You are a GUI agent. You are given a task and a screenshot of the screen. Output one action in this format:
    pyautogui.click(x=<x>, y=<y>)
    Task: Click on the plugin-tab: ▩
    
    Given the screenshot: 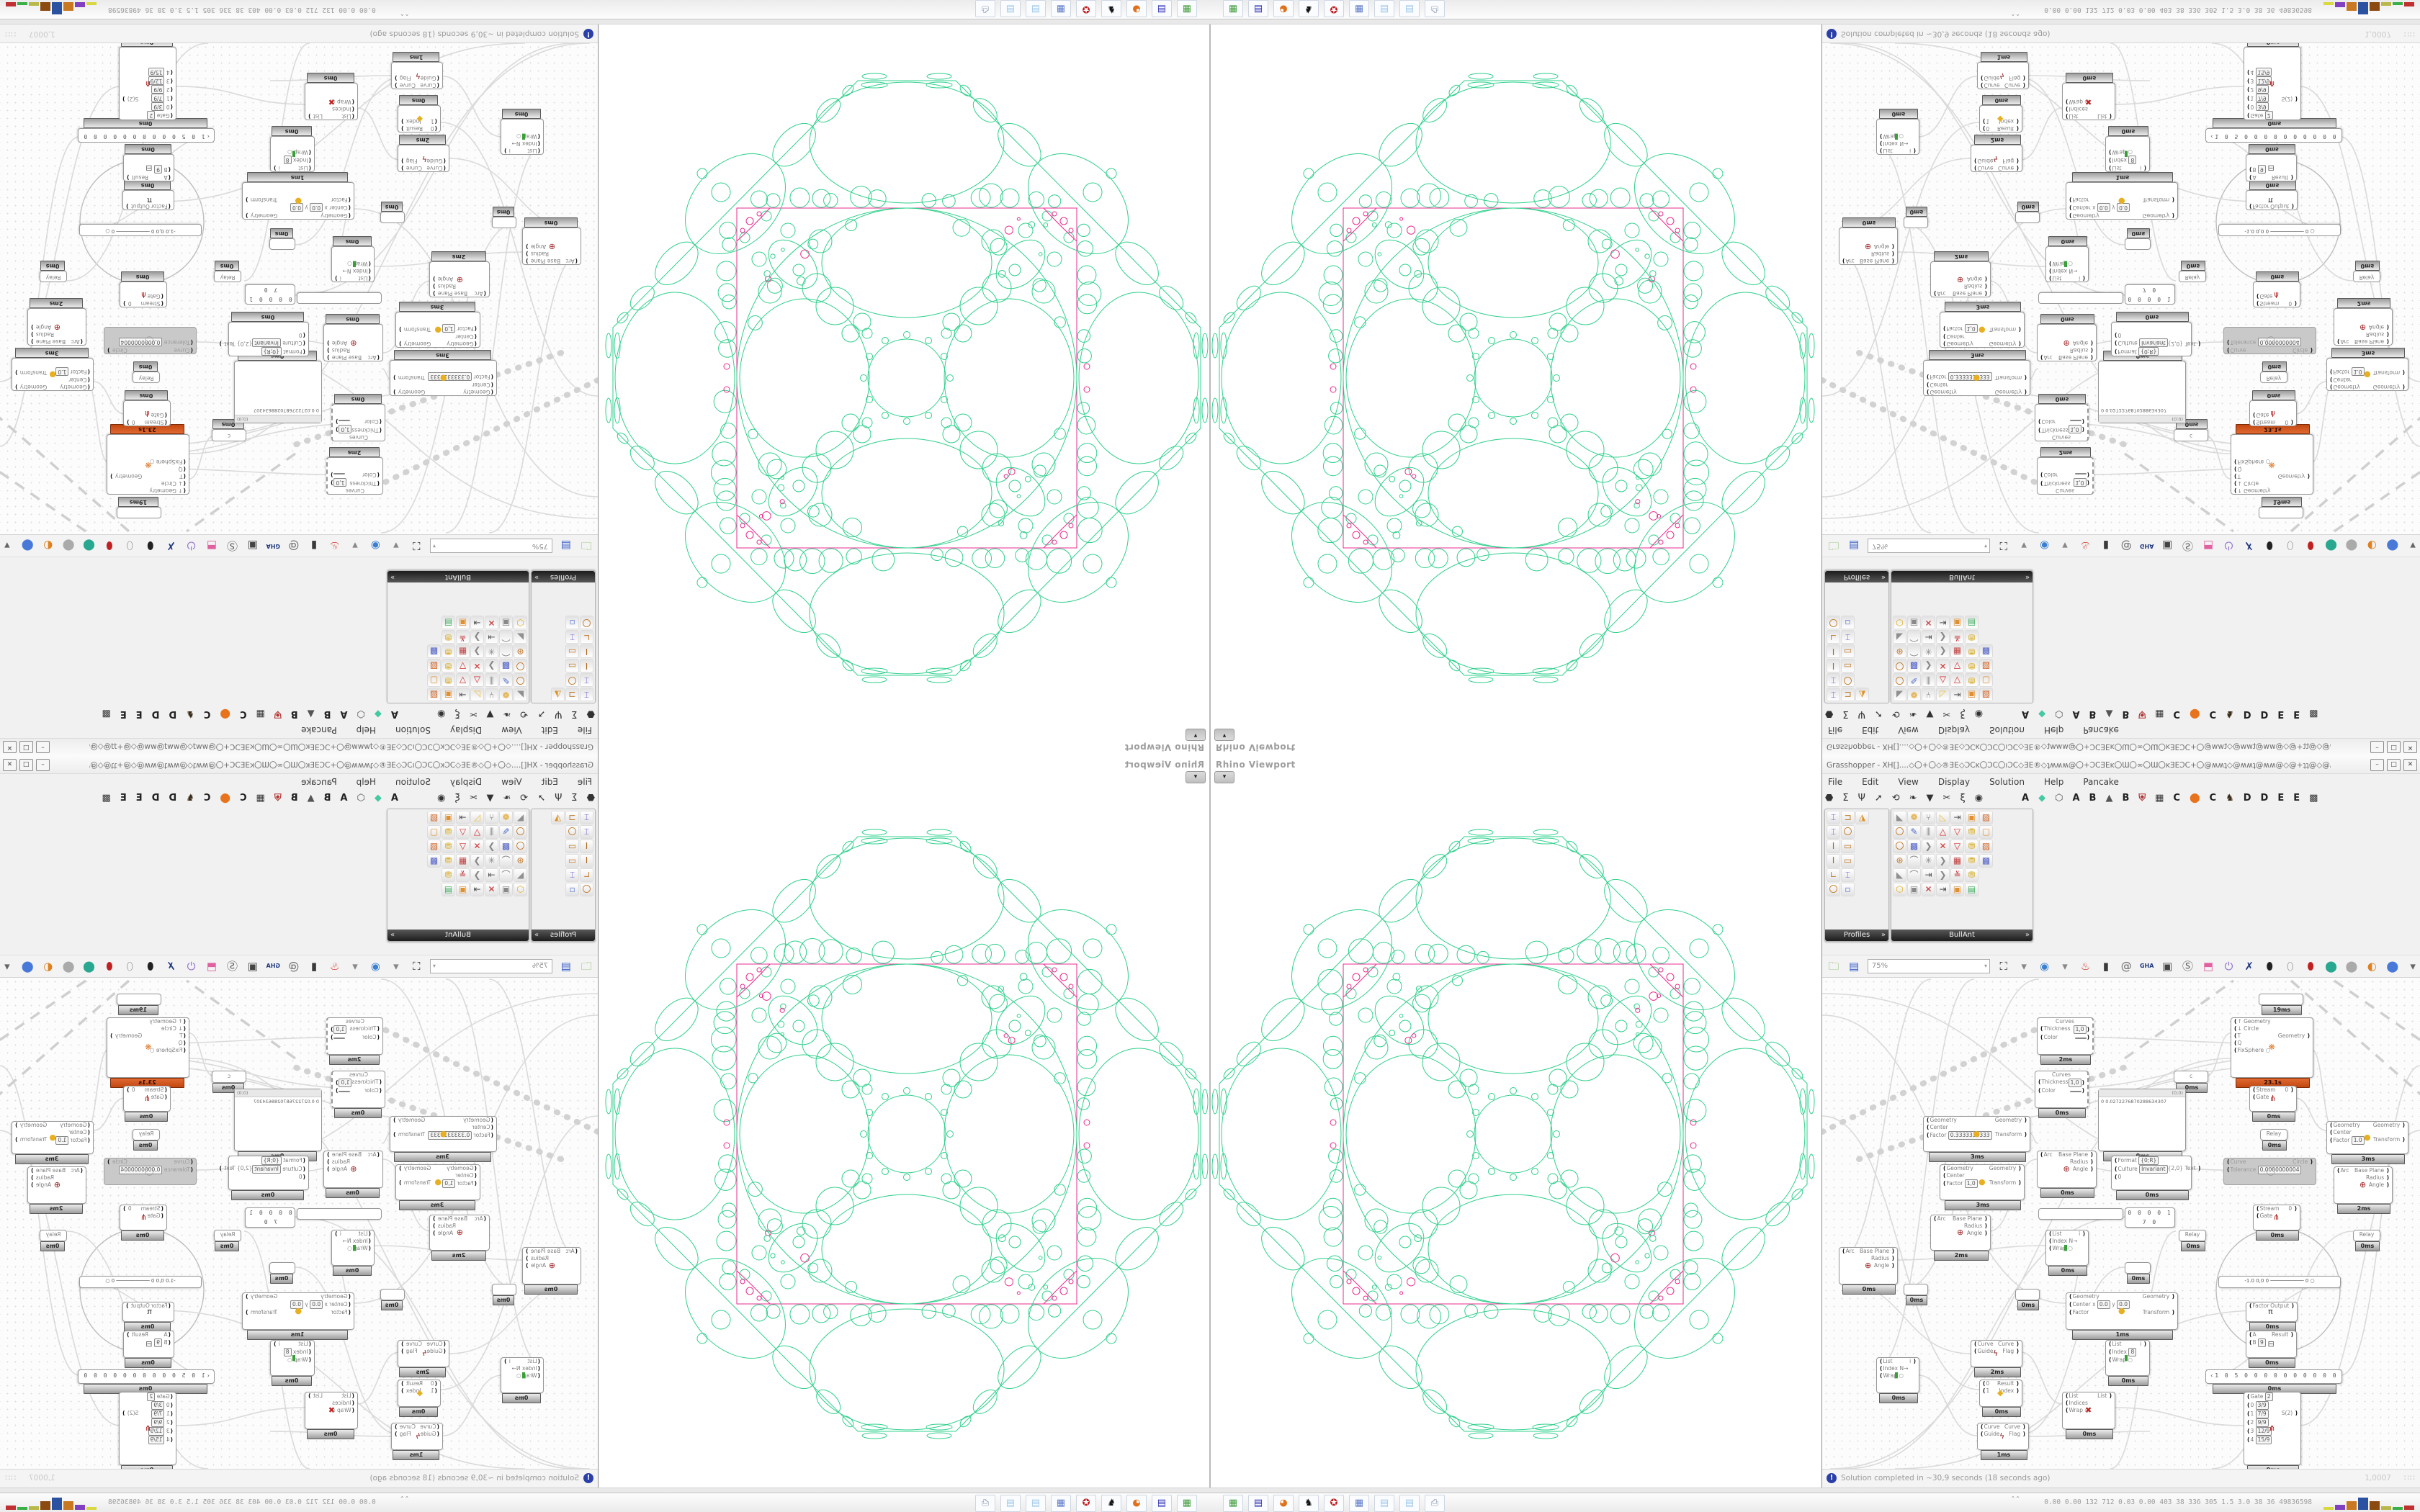 What is the action you would take?
    pyautogui.click(x=106, y=714)
    